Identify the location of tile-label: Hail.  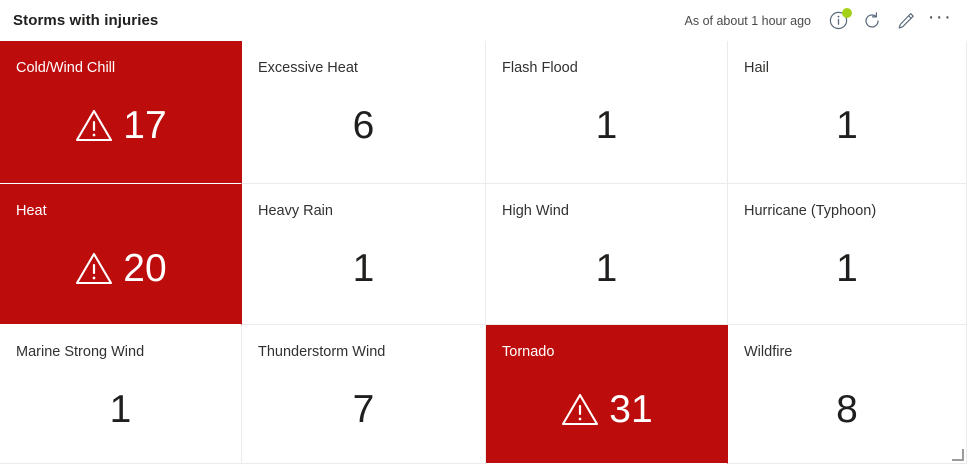
(756, 68).